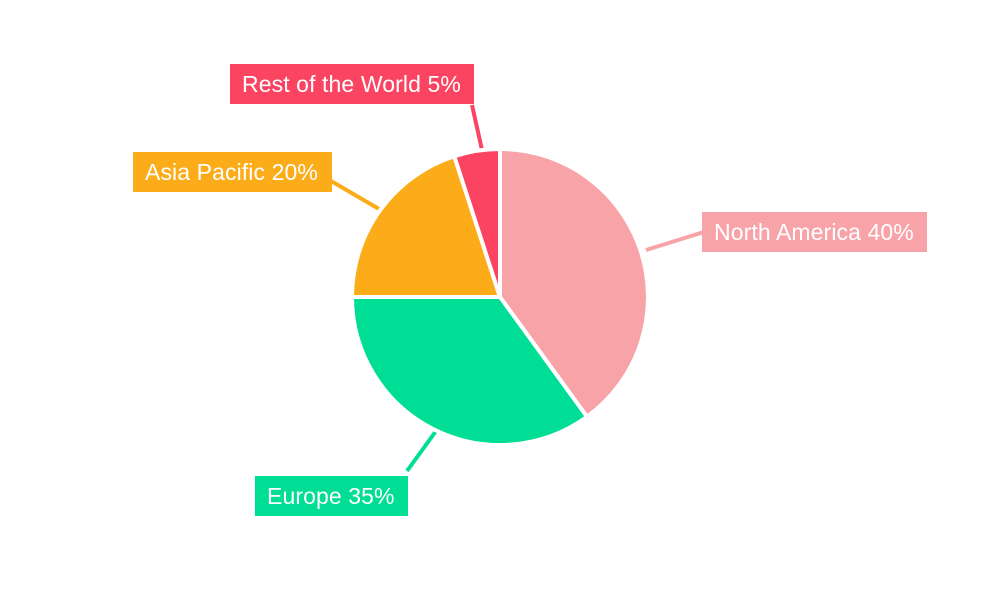  I want to click on pie-slice-rest-of-the-world, so click(477, 223).